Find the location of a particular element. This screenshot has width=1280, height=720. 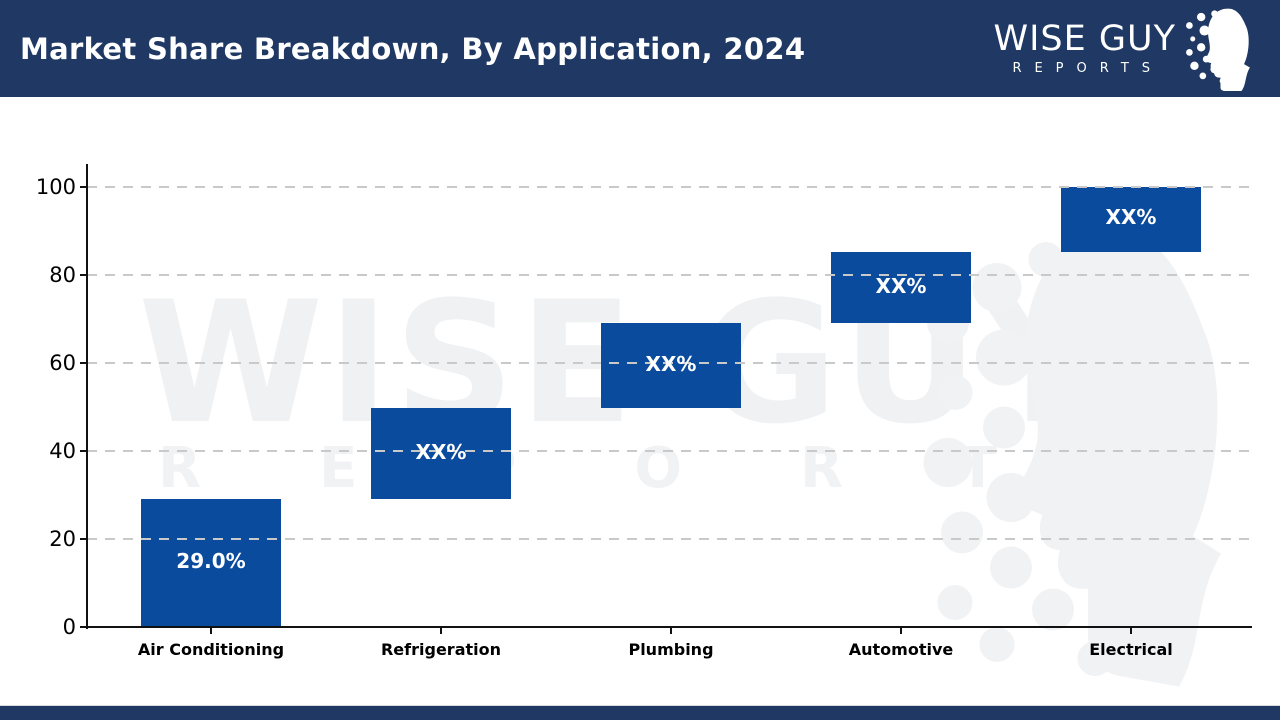

wise-guy-logo: WISE GUY REPORTS is located at coordinates (1129, 49).